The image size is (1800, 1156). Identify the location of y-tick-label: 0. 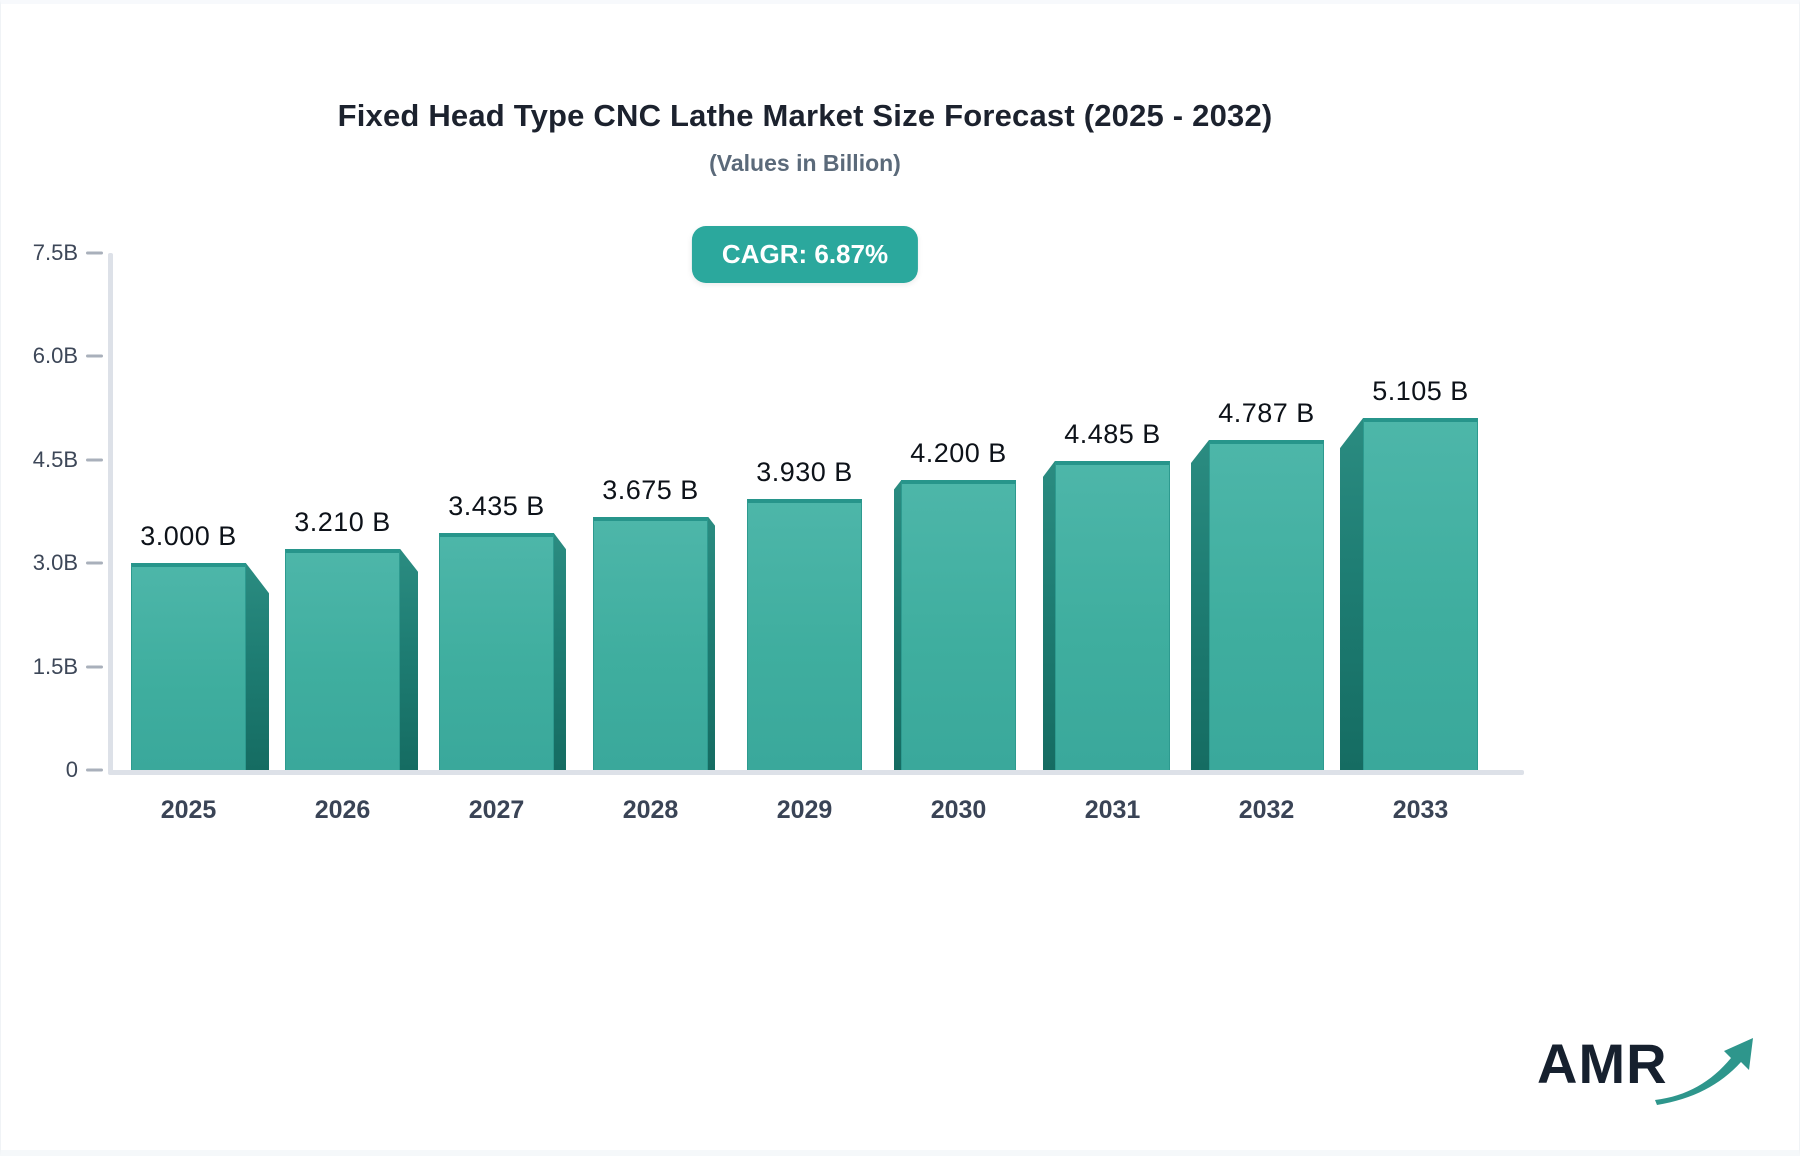
(71, 769).